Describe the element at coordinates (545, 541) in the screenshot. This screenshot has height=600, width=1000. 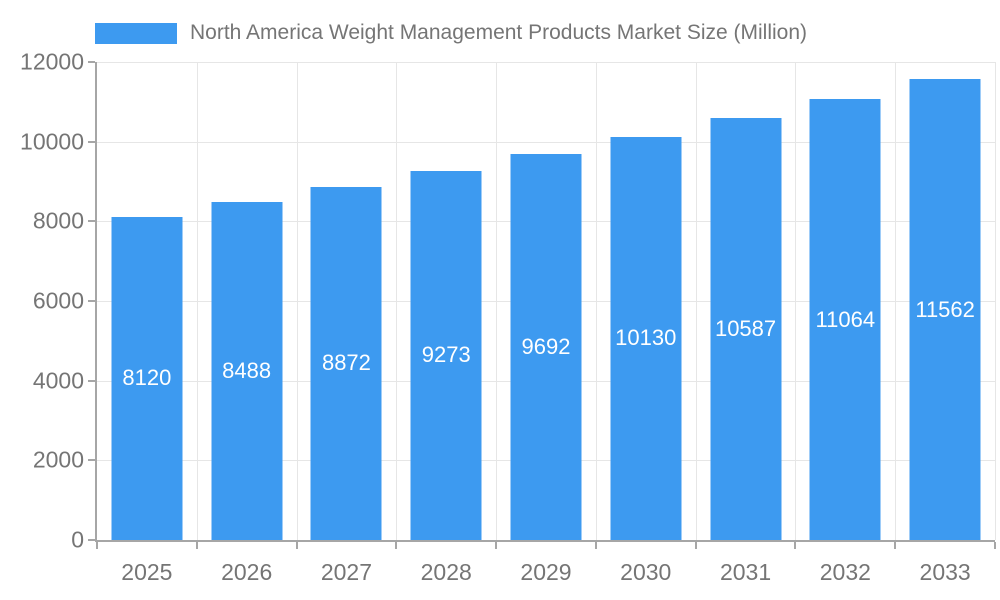
I see `x-axis-line` at that location.